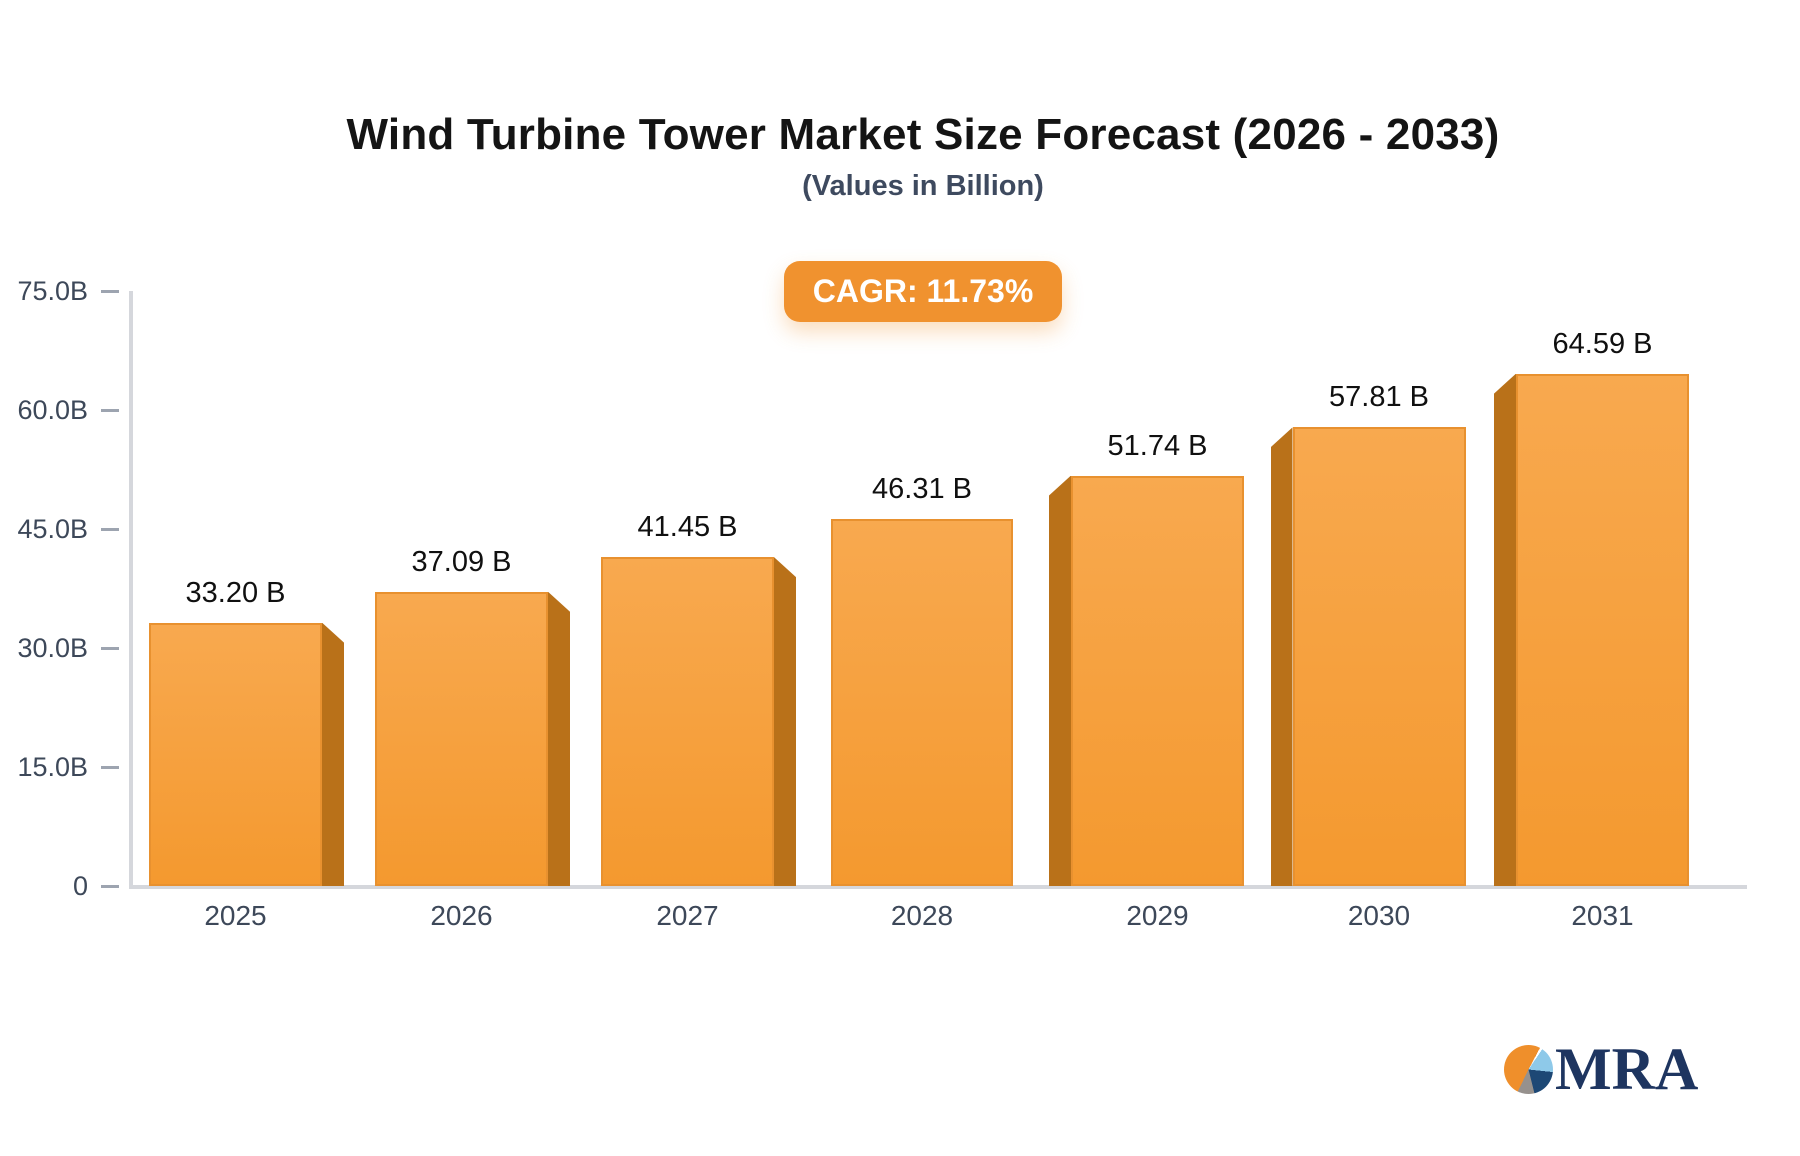 Image resolution: width=1800 pixels, height=1156 pixels. Describe the element at coordinates (461, 915) in the screenshot. I see `x-axis-label: 2026` at that location.